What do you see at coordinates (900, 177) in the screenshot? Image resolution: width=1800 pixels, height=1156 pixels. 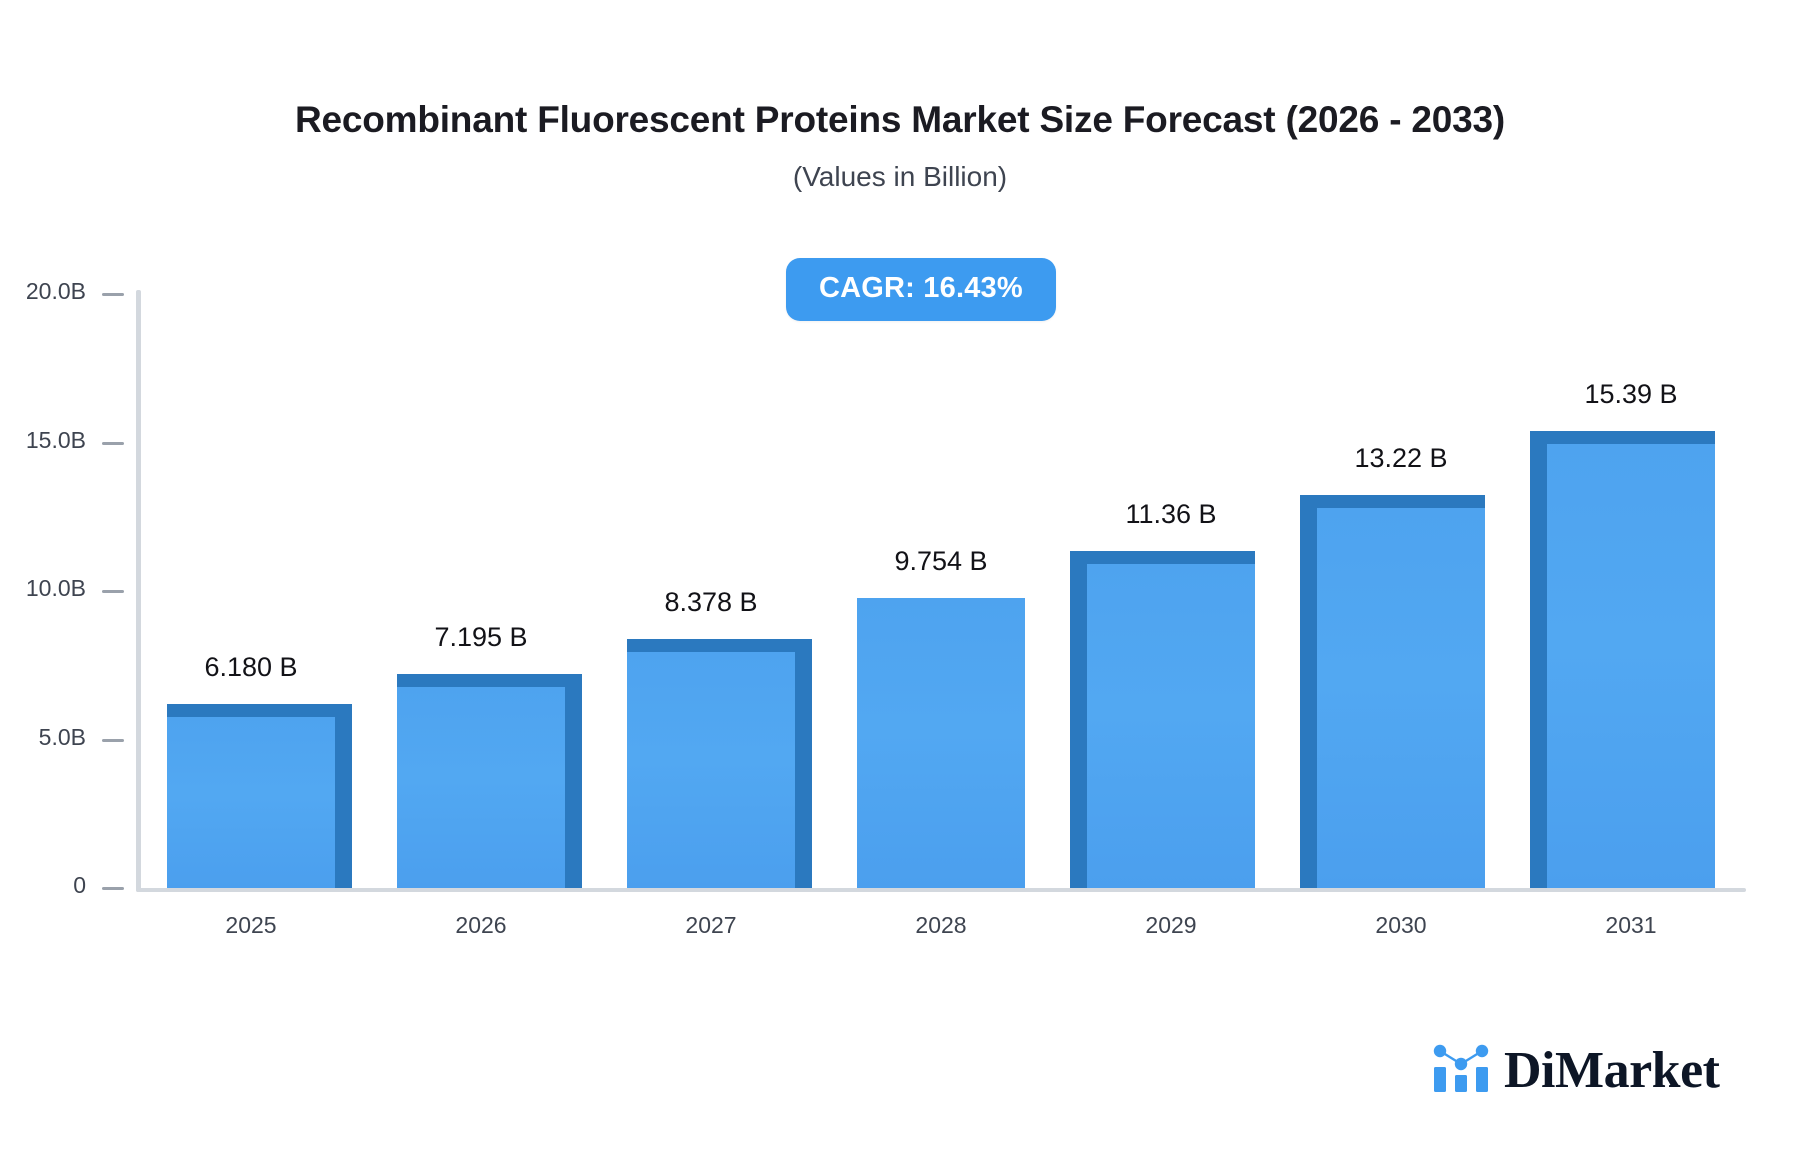 I see `chart-subtitle: (Values in Billion)` at bounding box center [900, 177].